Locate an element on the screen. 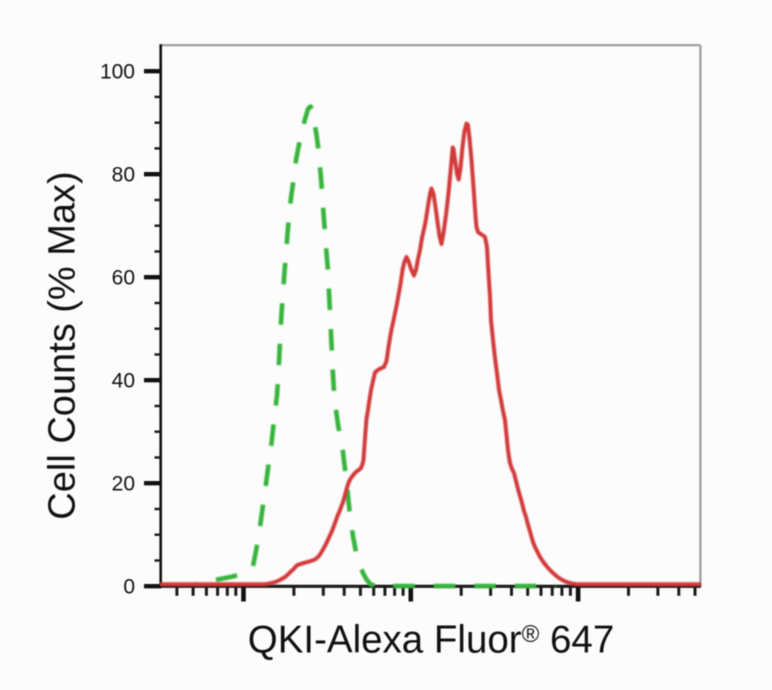 The image size is (772, 690). svg-text: 60 is located at coordinates (123, 278).